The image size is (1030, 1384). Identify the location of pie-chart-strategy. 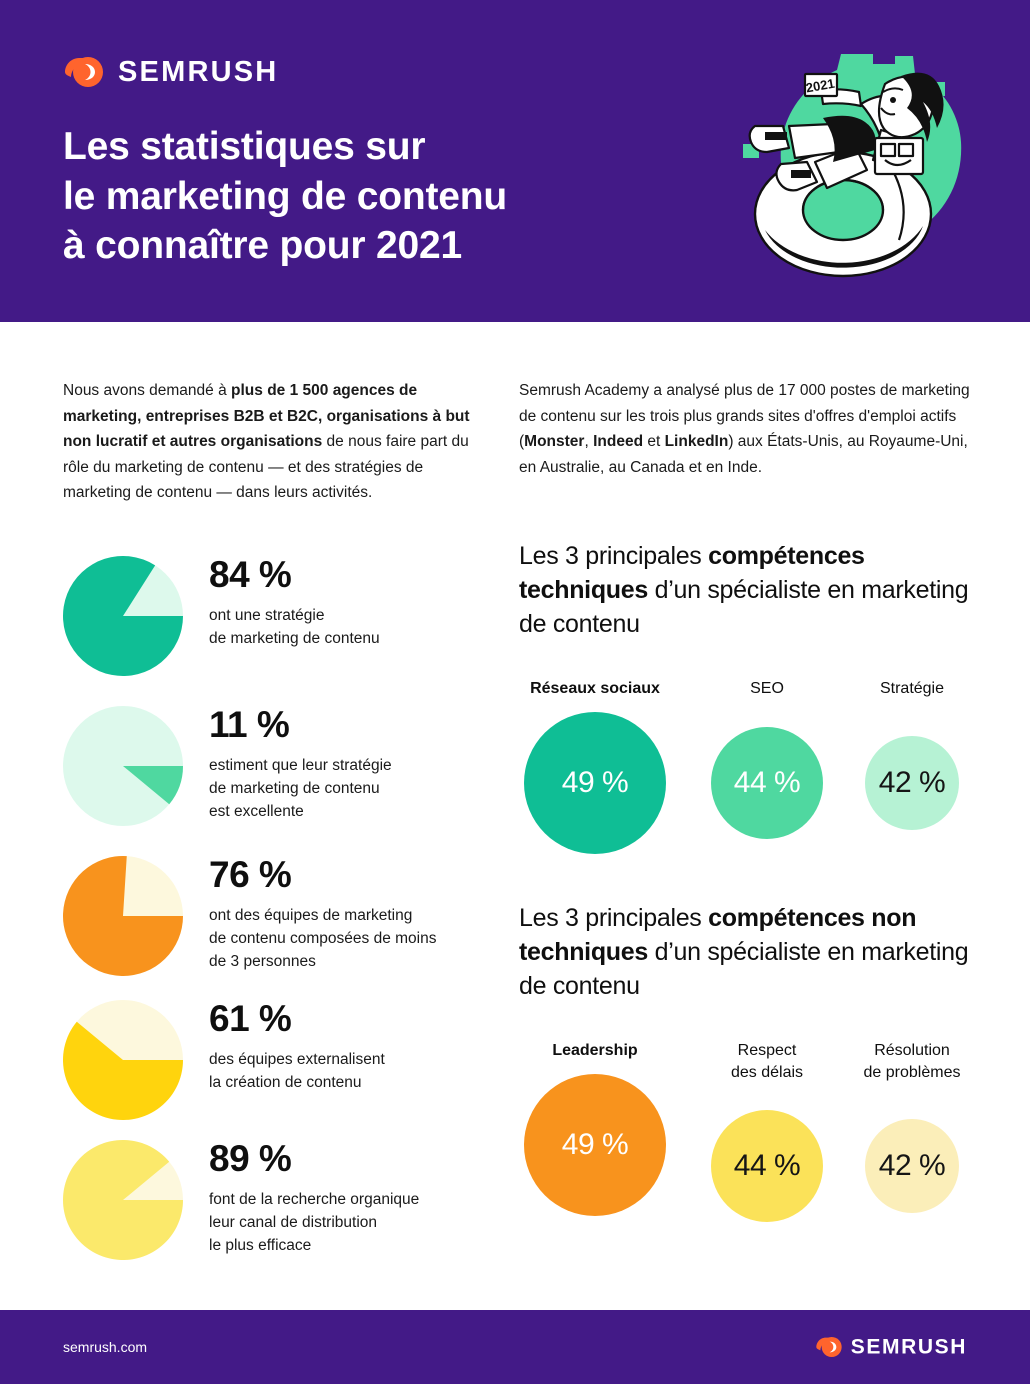
(123, 616).